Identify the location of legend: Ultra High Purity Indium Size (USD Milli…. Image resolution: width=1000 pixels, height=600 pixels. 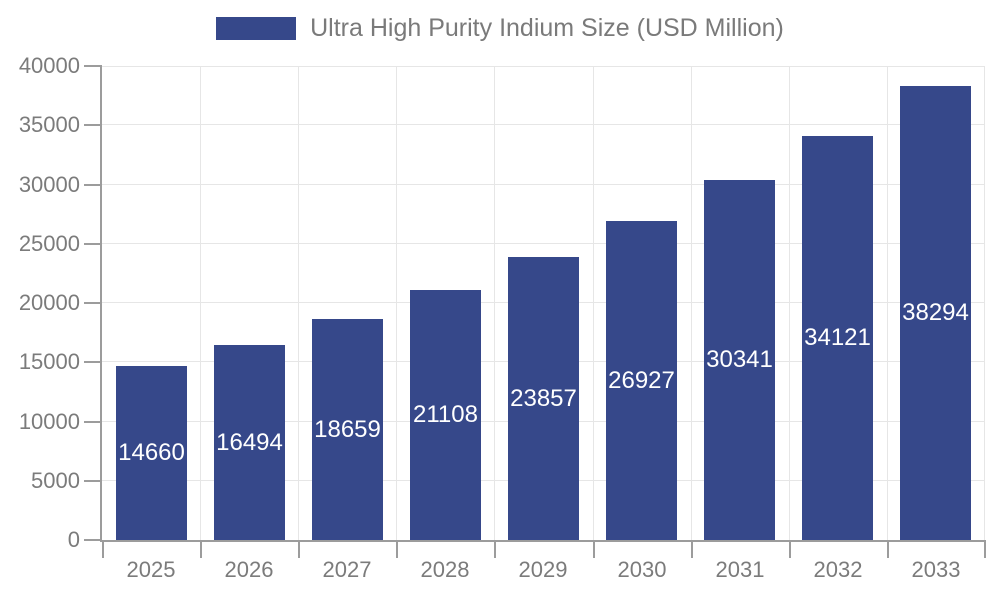
(500, 28).